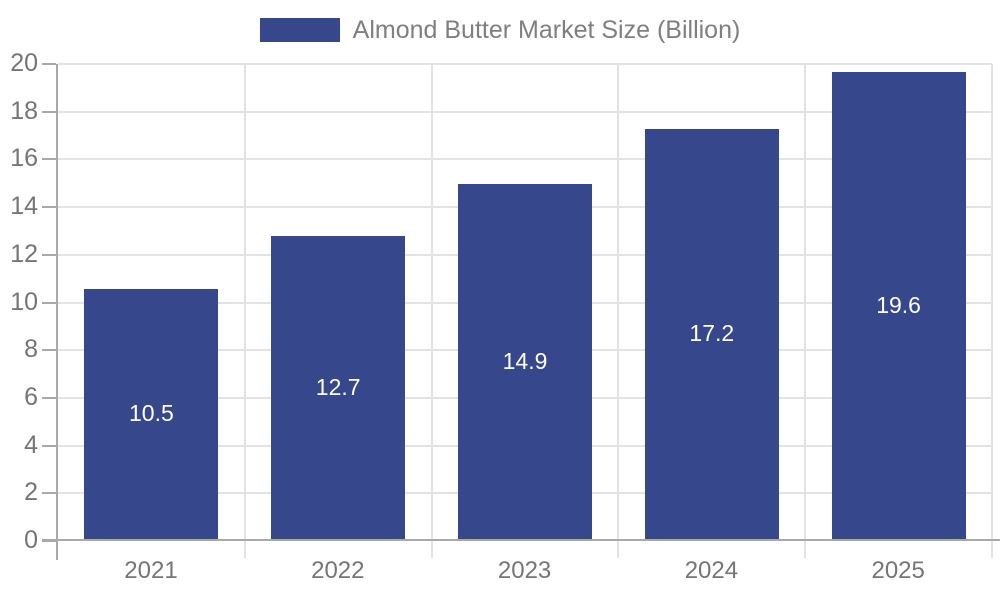  I want to click on legend: Almond Butter Market Size (Billion), so click(500, 30).